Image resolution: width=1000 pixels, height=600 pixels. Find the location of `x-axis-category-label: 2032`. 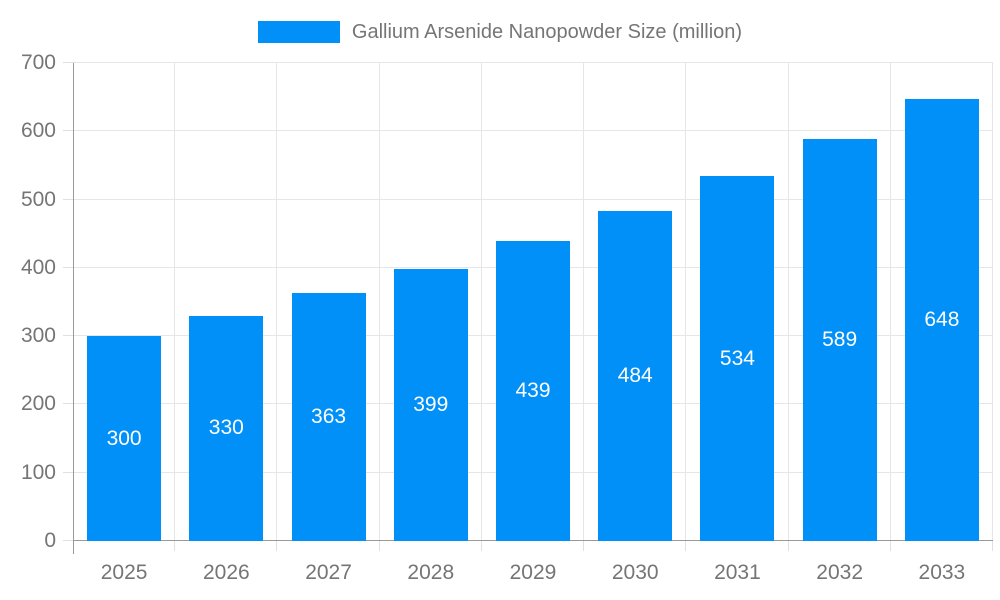

x-axis-category-label: 2032 is located at coordinates (840, 572).